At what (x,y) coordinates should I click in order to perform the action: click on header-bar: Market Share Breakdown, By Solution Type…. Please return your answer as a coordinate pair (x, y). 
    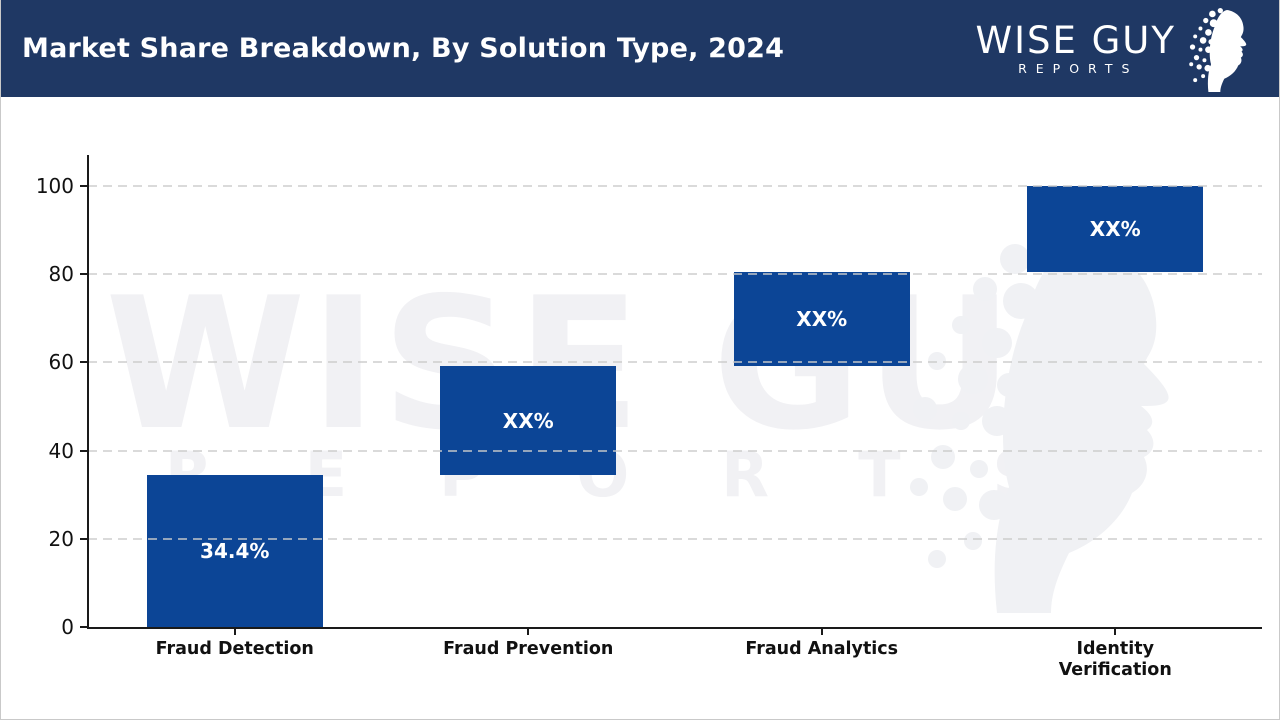
    Looking at the image, I should click on (640, 48).